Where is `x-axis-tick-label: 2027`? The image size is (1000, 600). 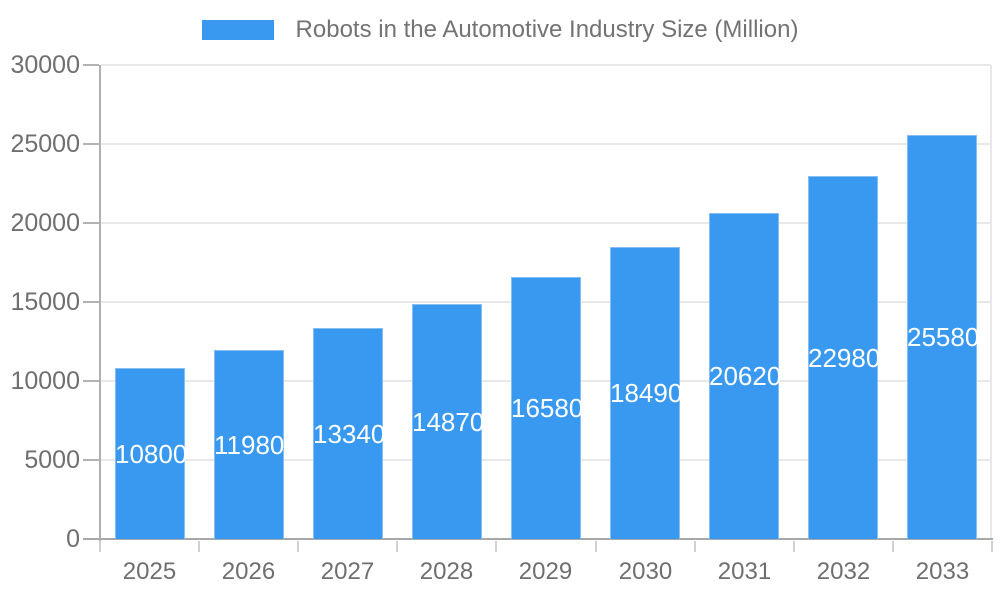 x-axis-tick-label: 2027 is located at coordinates (347, 571).